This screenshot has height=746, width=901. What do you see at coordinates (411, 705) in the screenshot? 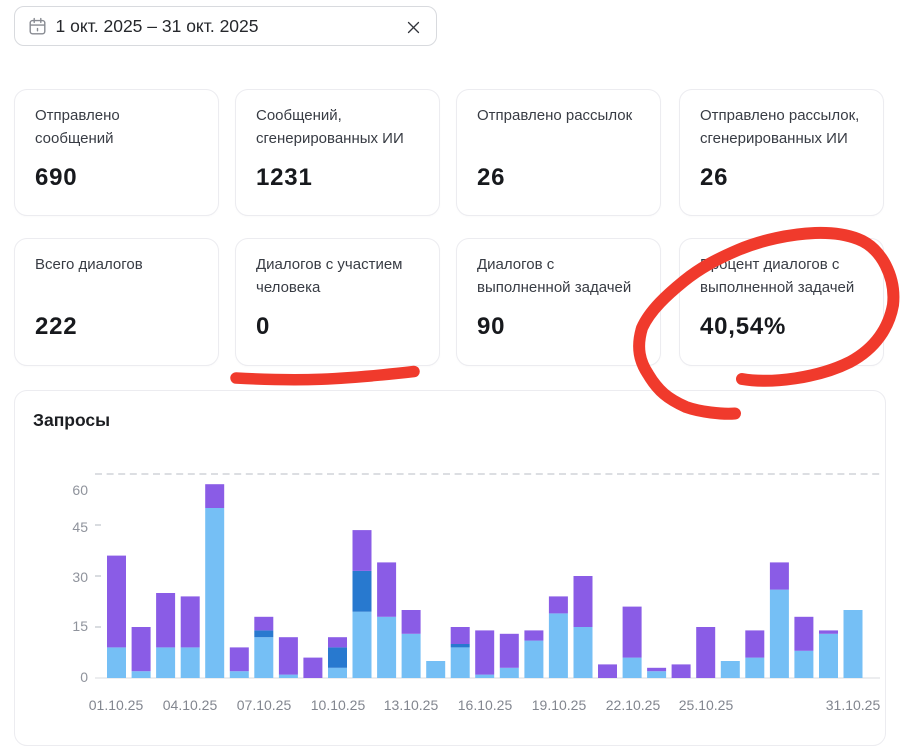
I see `svg-text: 13.10.25` at bounding box center [411, 705].